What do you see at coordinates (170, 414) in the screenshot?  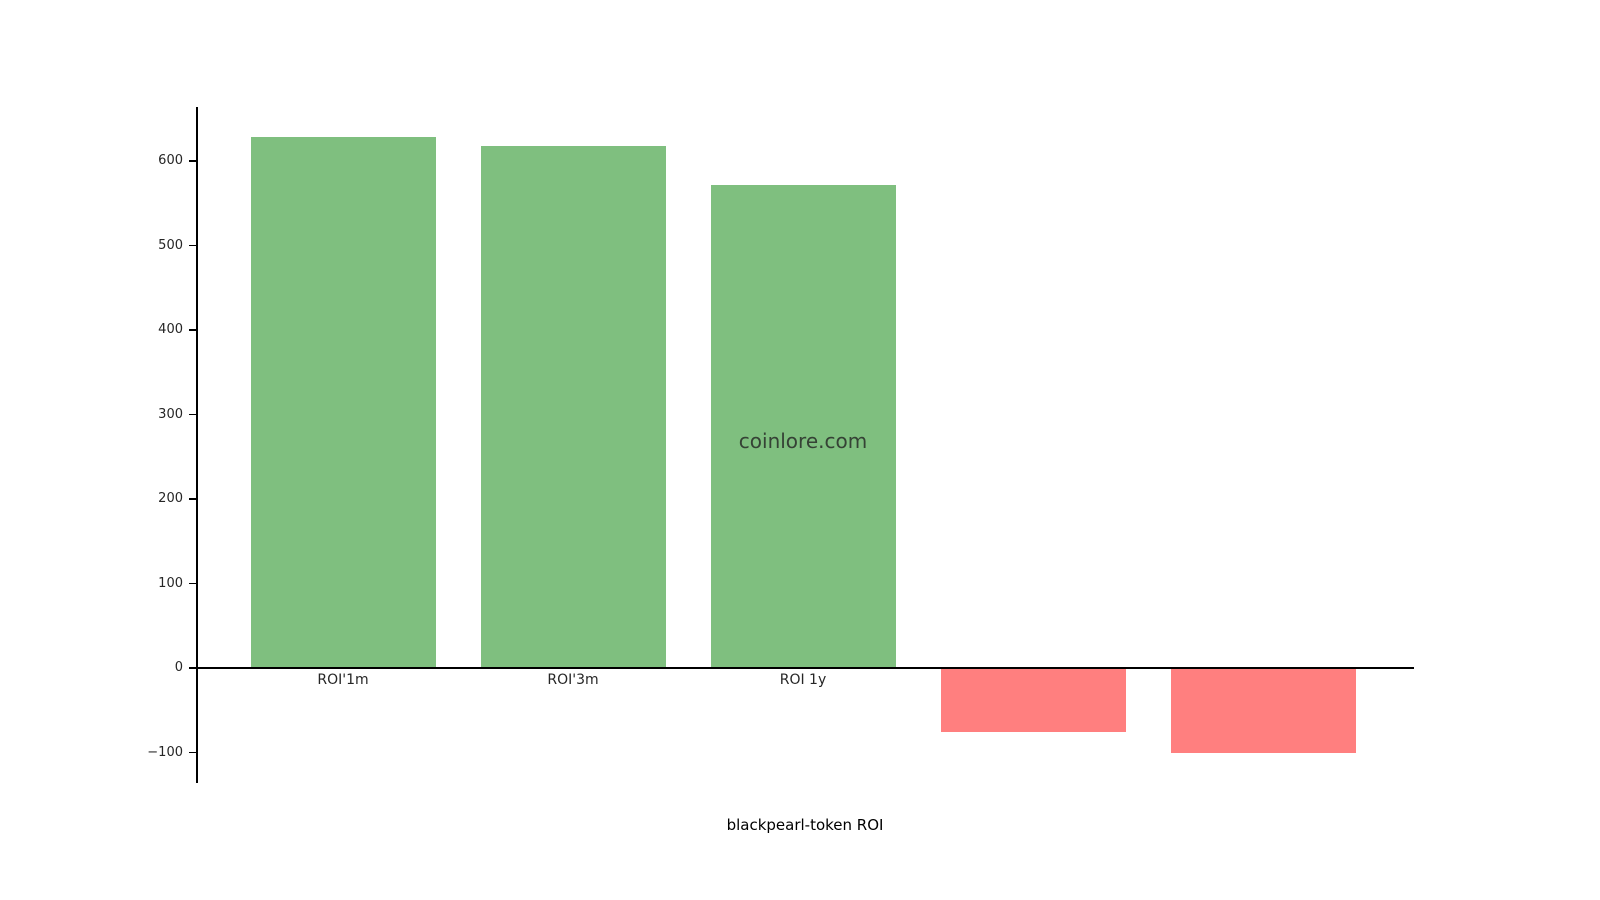 I see `y-tick-label: 300` at bounding box center [170, 414].